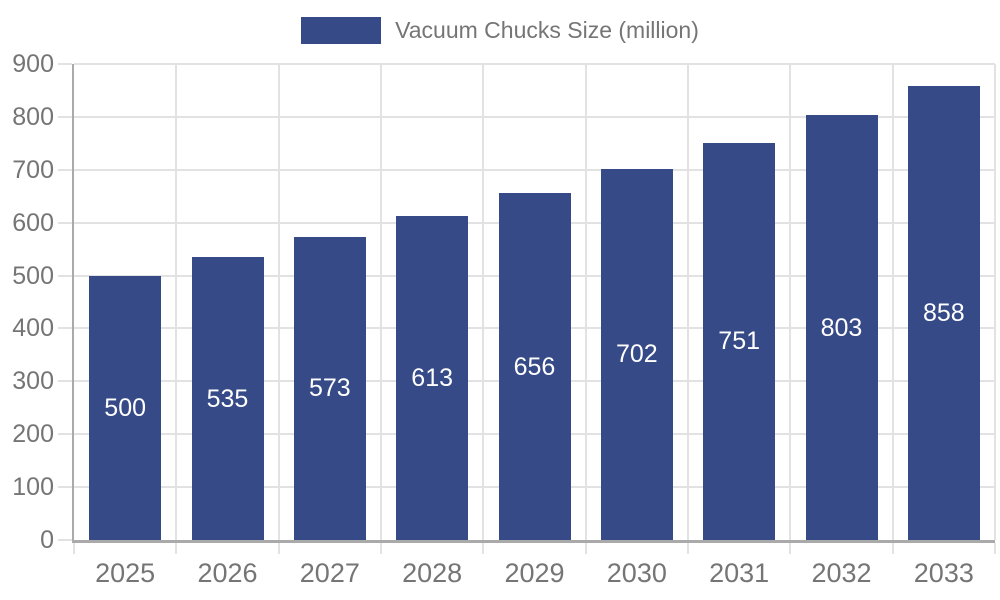 The image size is (1000, 600). What do you see at coordinates (33, 381) in the screenshot?
I see `y-tick-label: 300` at bounding box center [33, 381].